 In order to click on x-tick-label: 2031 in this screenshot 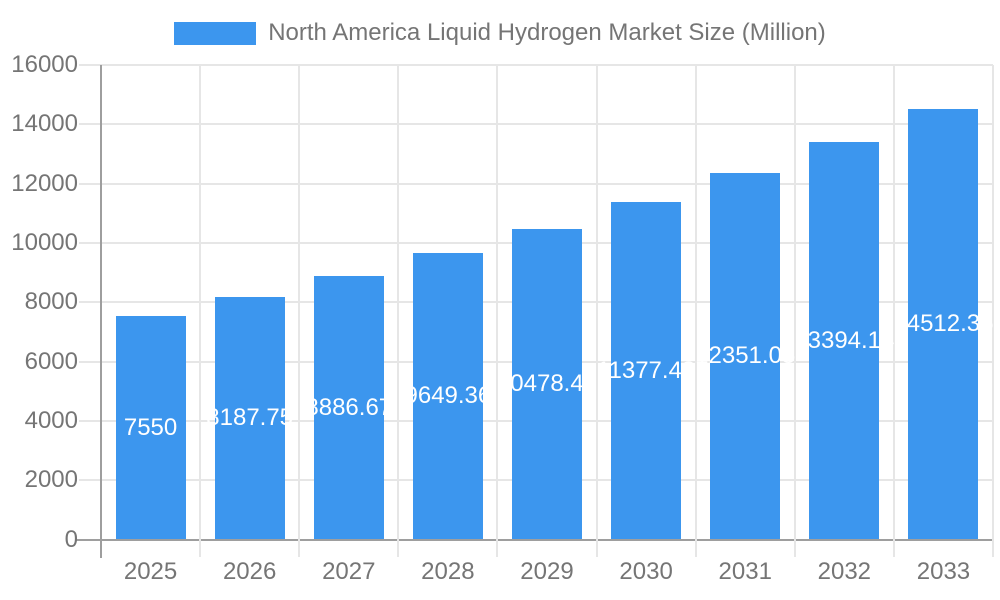, I will do `click(745, 571)`.